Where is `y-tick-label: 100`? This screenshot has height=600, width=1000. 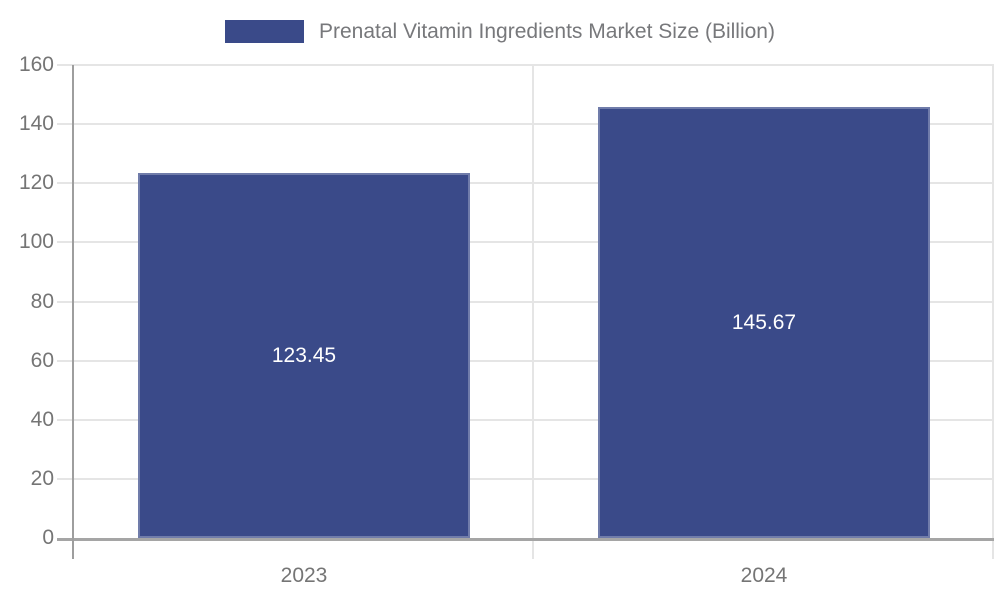
y-tick-label: 100 is located at coordinates (36, 242).